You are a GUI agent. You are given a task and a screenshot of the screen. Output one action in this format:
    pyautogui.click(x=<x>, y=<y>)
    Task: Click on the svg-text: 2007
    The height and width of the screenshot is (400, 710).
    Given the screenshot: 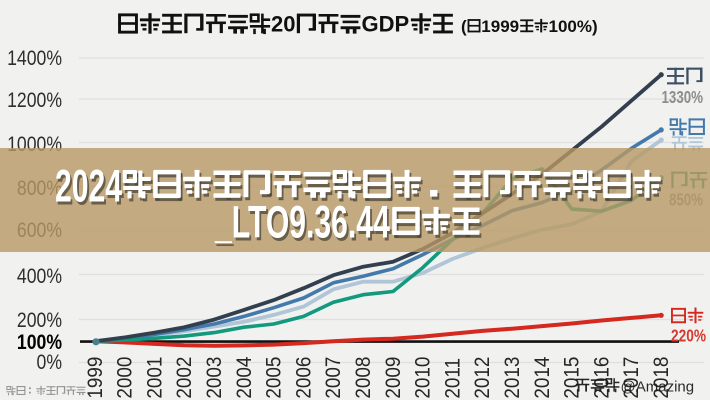 What is the action you would take?
    pyautogui.click(x=333, y=378)
    